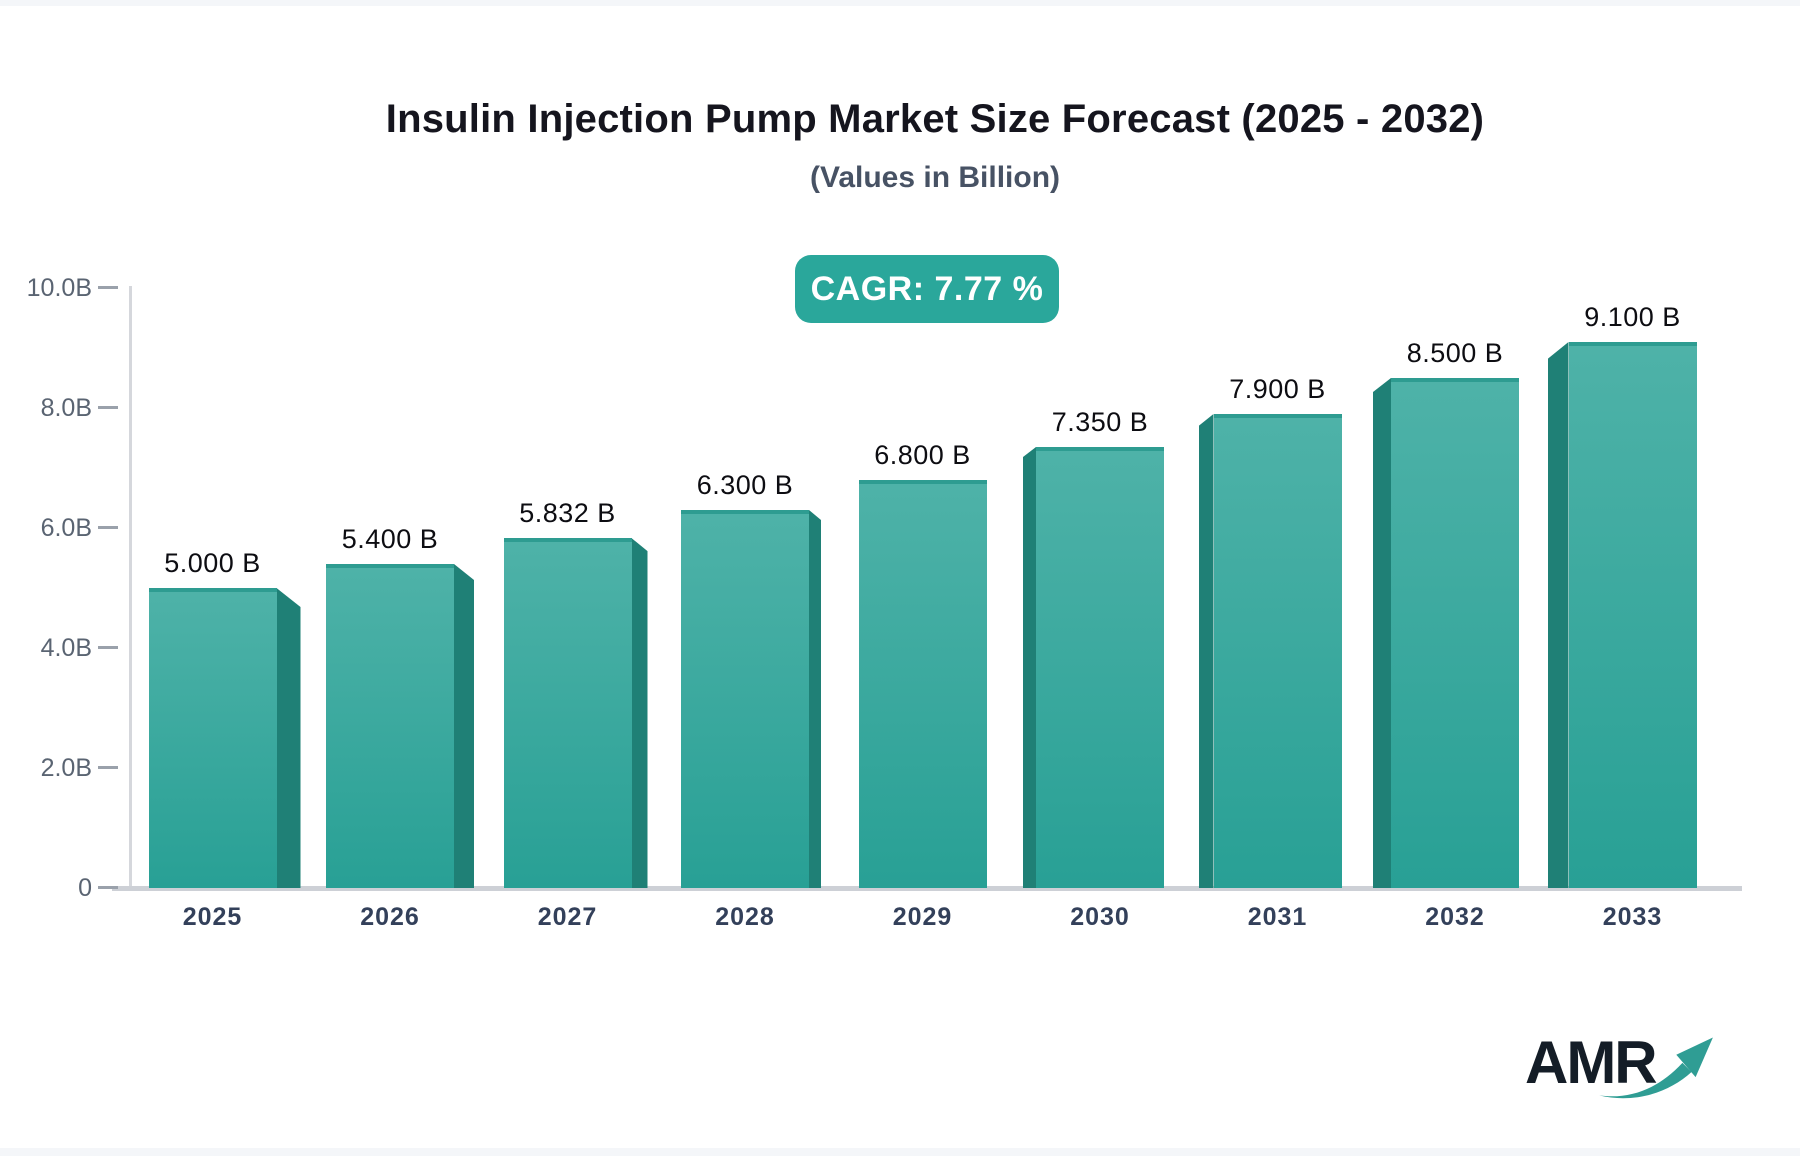 This screenshot has height=1156, width=1800. I want to click on cagr-badge: CAGR: 7.77 %, so click(927, 289).